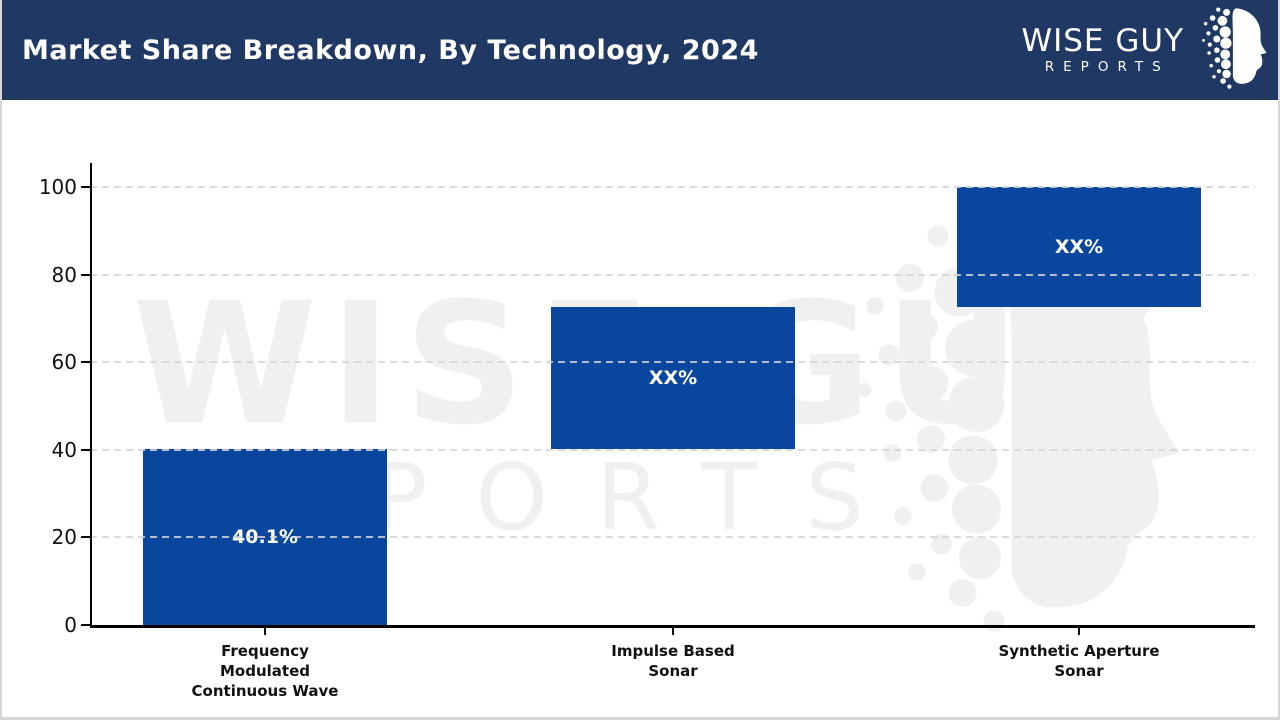  I want to click on logo-text: WISE GUY REPORTS, so click(1102, 49).